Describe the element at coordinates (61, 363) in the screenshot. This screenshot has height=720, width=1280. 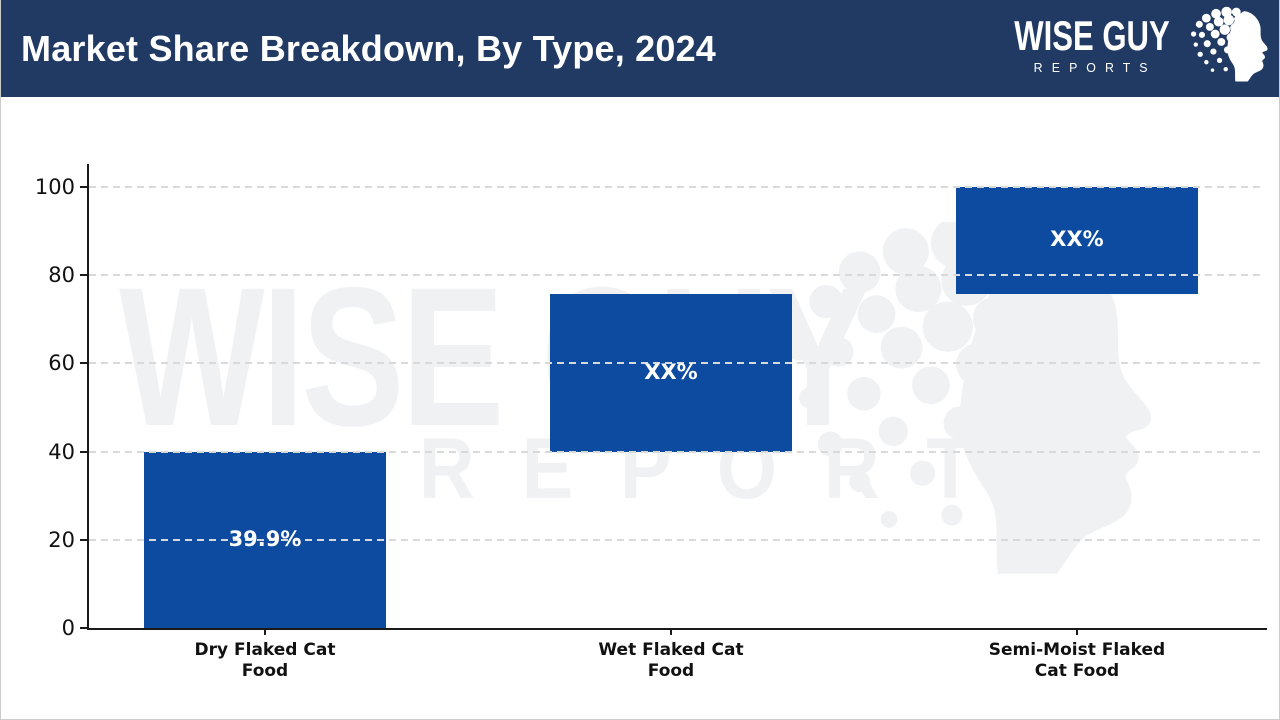
I see `y-tick-label: 60` at that location.